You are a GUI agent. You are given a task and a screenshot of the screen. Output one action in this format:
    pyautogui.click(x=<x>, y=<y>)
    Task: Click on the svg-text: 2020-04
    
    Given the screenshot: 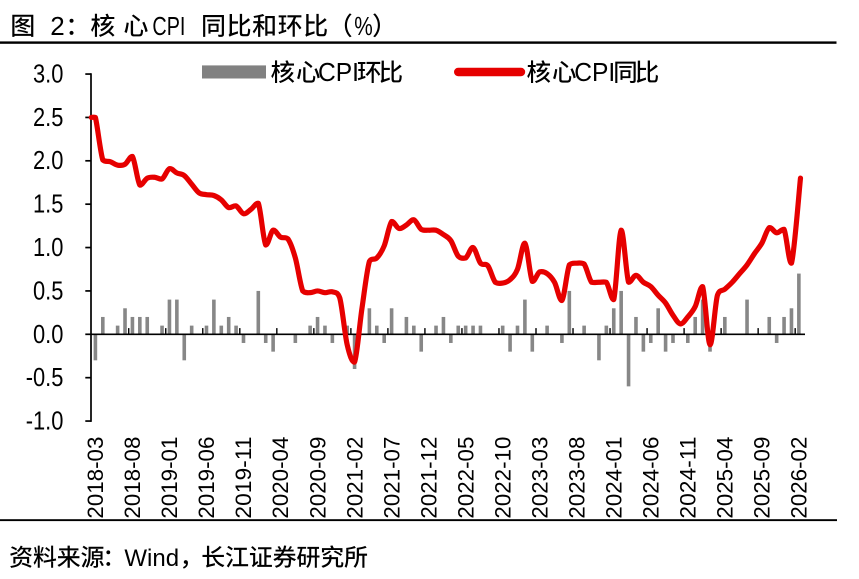 What is the action you would take?
    pyautogui.click(x=280, y=478)
    